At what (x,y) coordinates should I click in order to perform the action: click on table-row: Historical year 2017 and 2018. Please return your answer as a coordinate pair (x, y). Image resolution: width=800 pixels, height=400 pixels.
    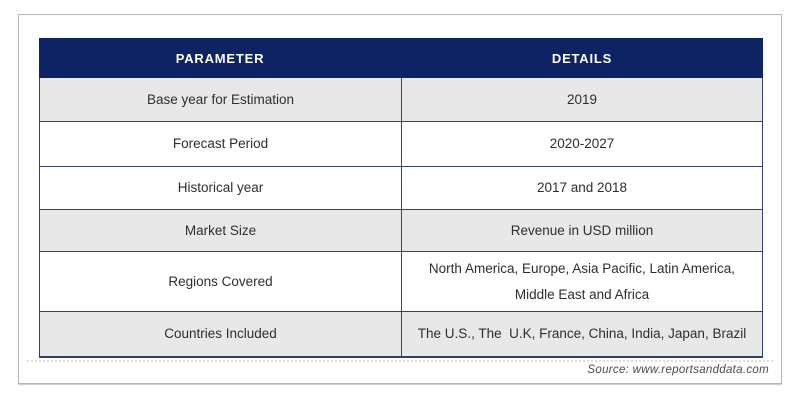
    Looking at the image, I should click on (401, 187).